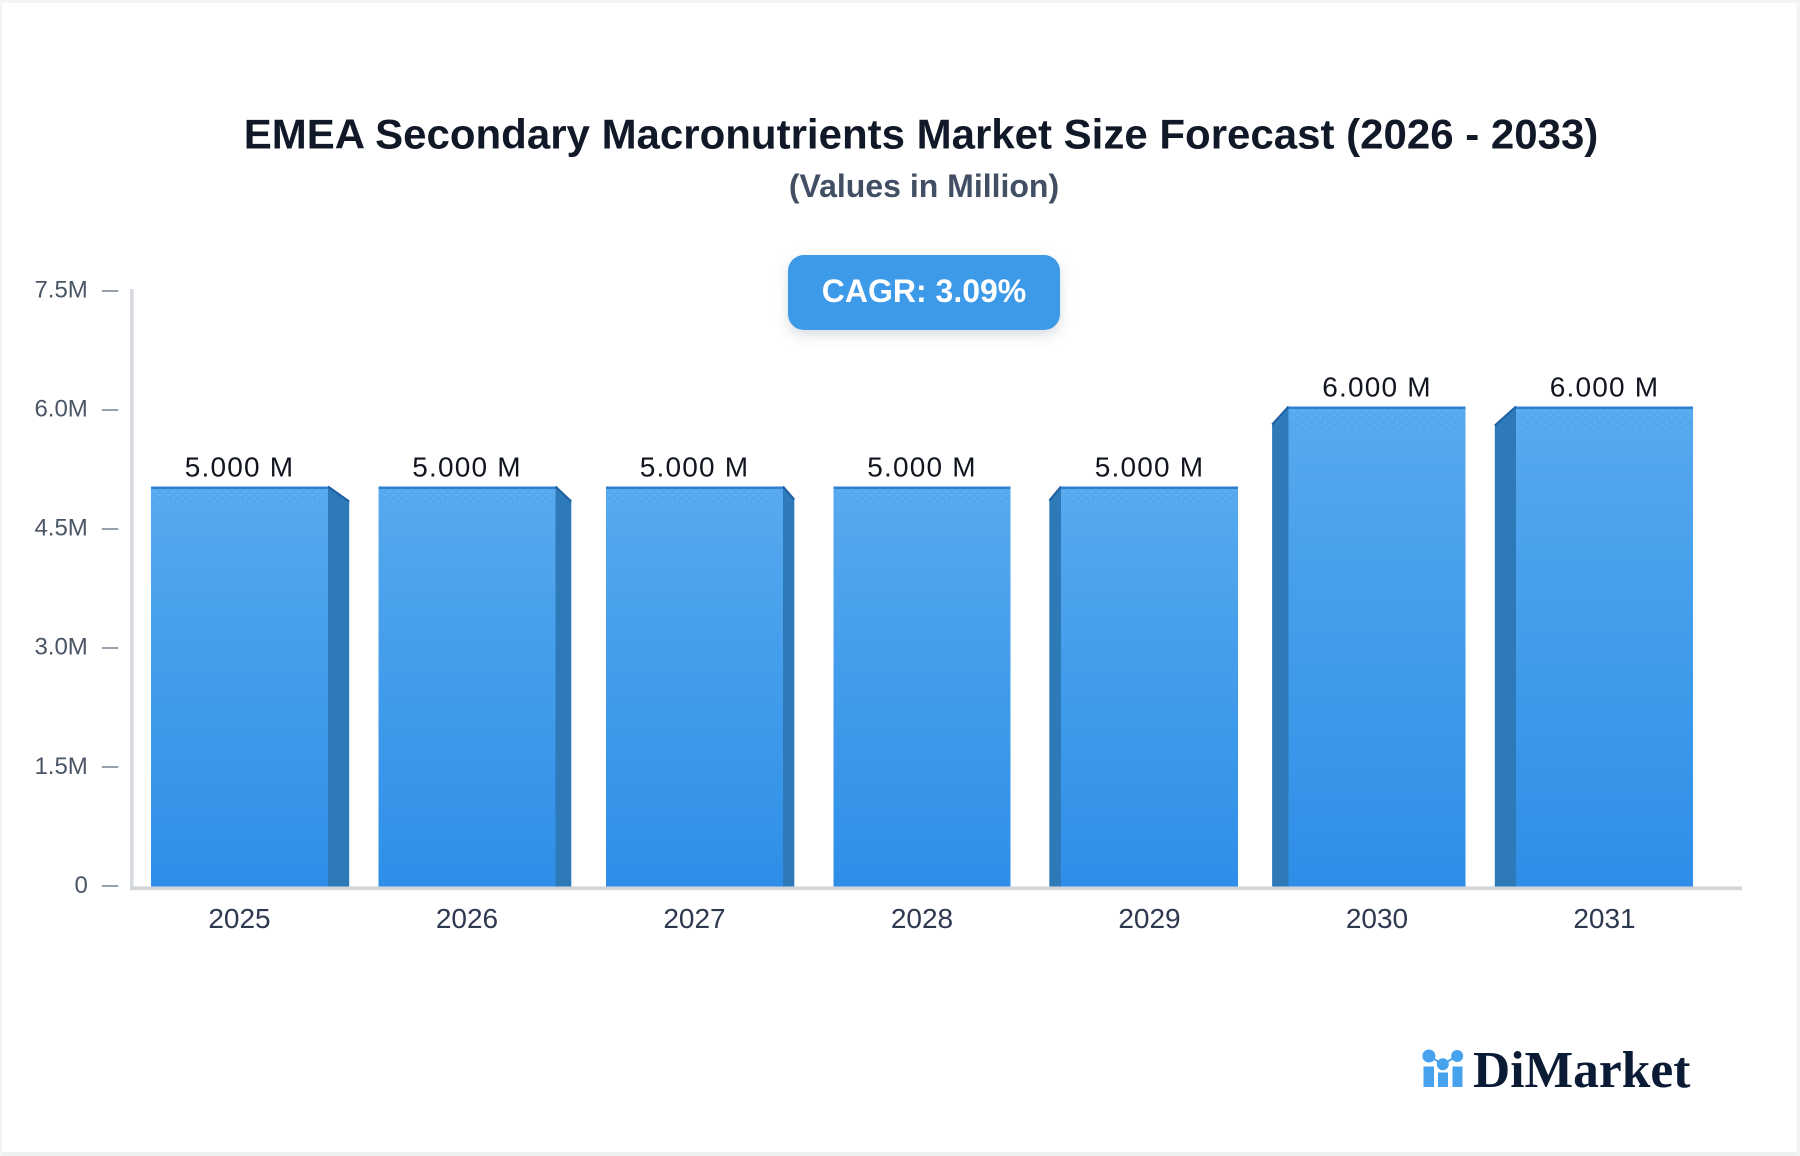 Image resolution: width=1800 pixels, height=1156 pixels. I want to click on svg-text: 3.0M, so click(60, 647).